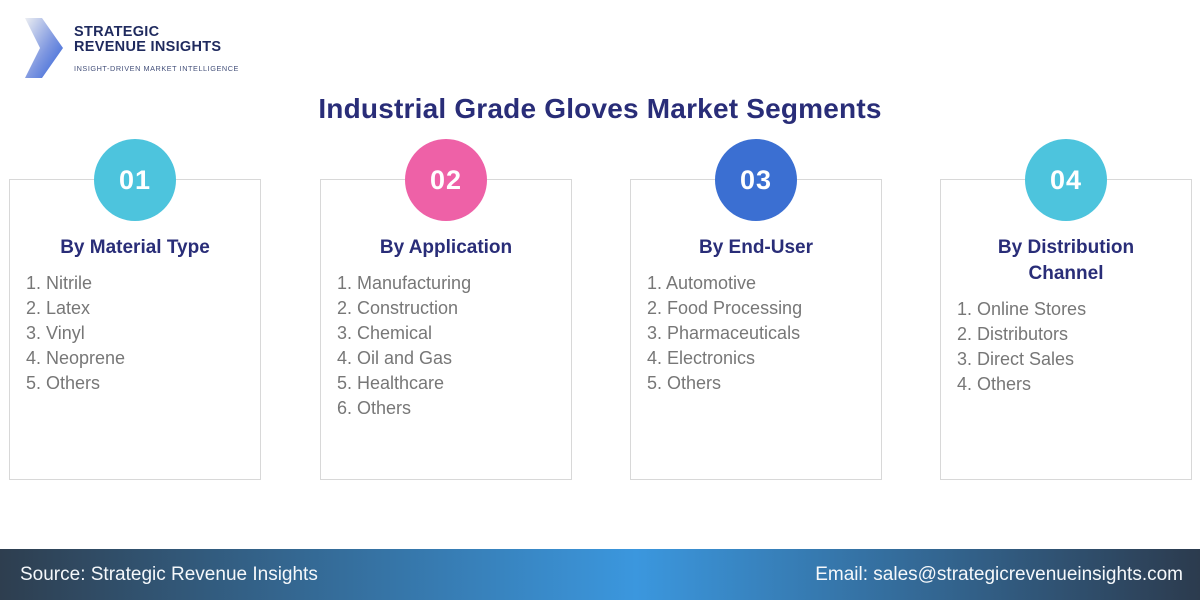  Describe the element at coordinates (600, 108) in the screenshot. I see `page-title: Industrial Grade Gloves Market Segments` at that location.